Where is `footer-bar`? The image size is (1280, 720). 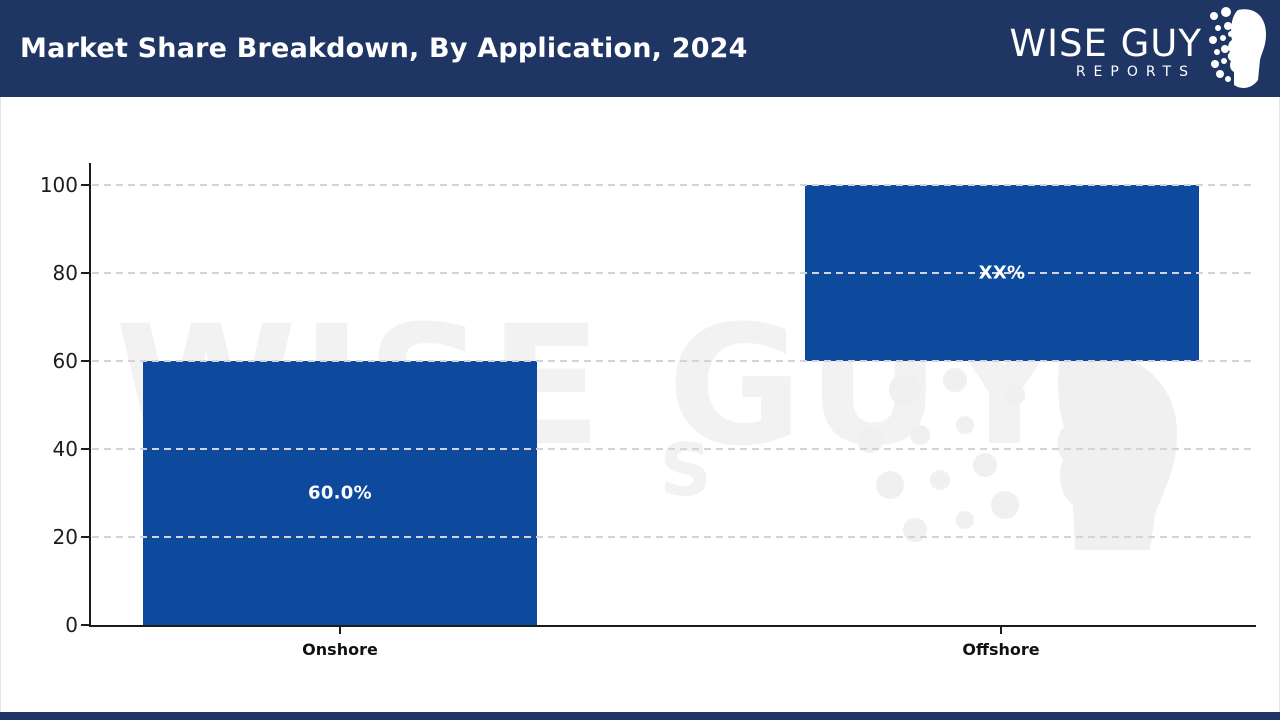 footer-bar is located at coordinates (640, 716).